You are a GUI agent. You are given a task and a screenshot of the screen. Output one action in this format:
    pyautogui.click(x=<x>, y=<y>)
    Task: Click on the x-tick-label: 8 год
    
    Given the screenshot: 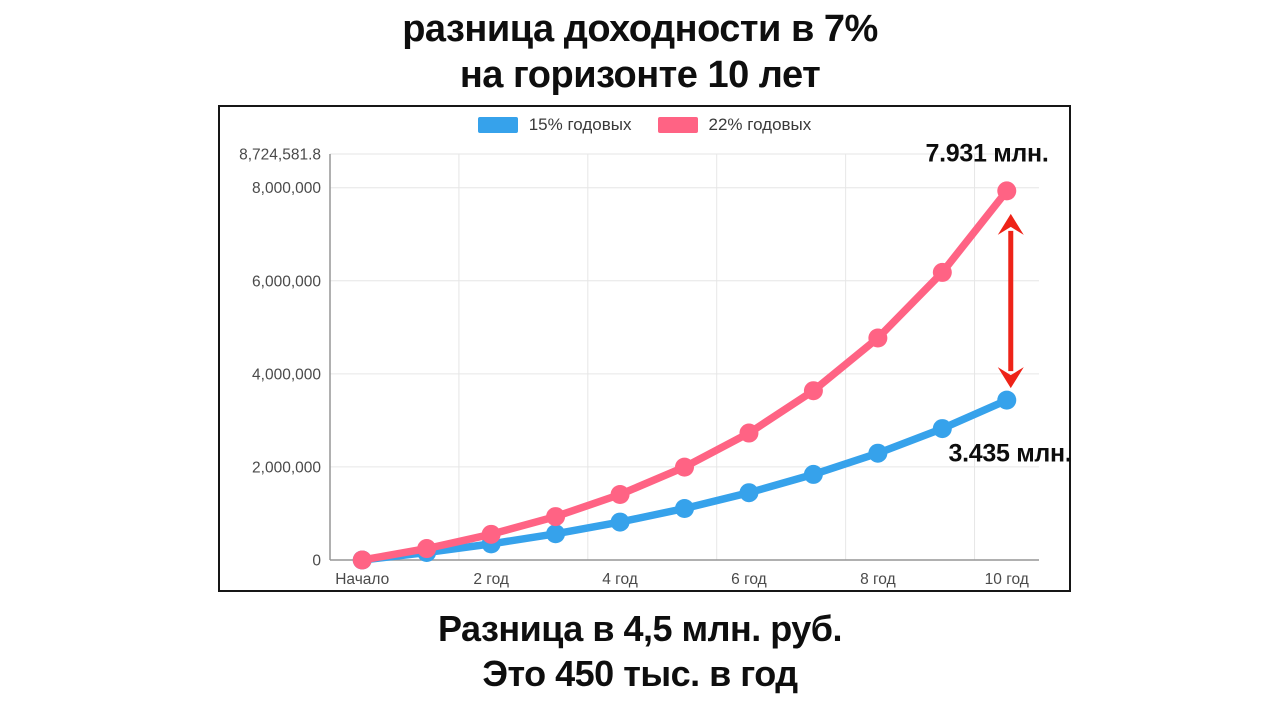 What is the action you would take?
    pyautogui.click(x=878, y=579)
    